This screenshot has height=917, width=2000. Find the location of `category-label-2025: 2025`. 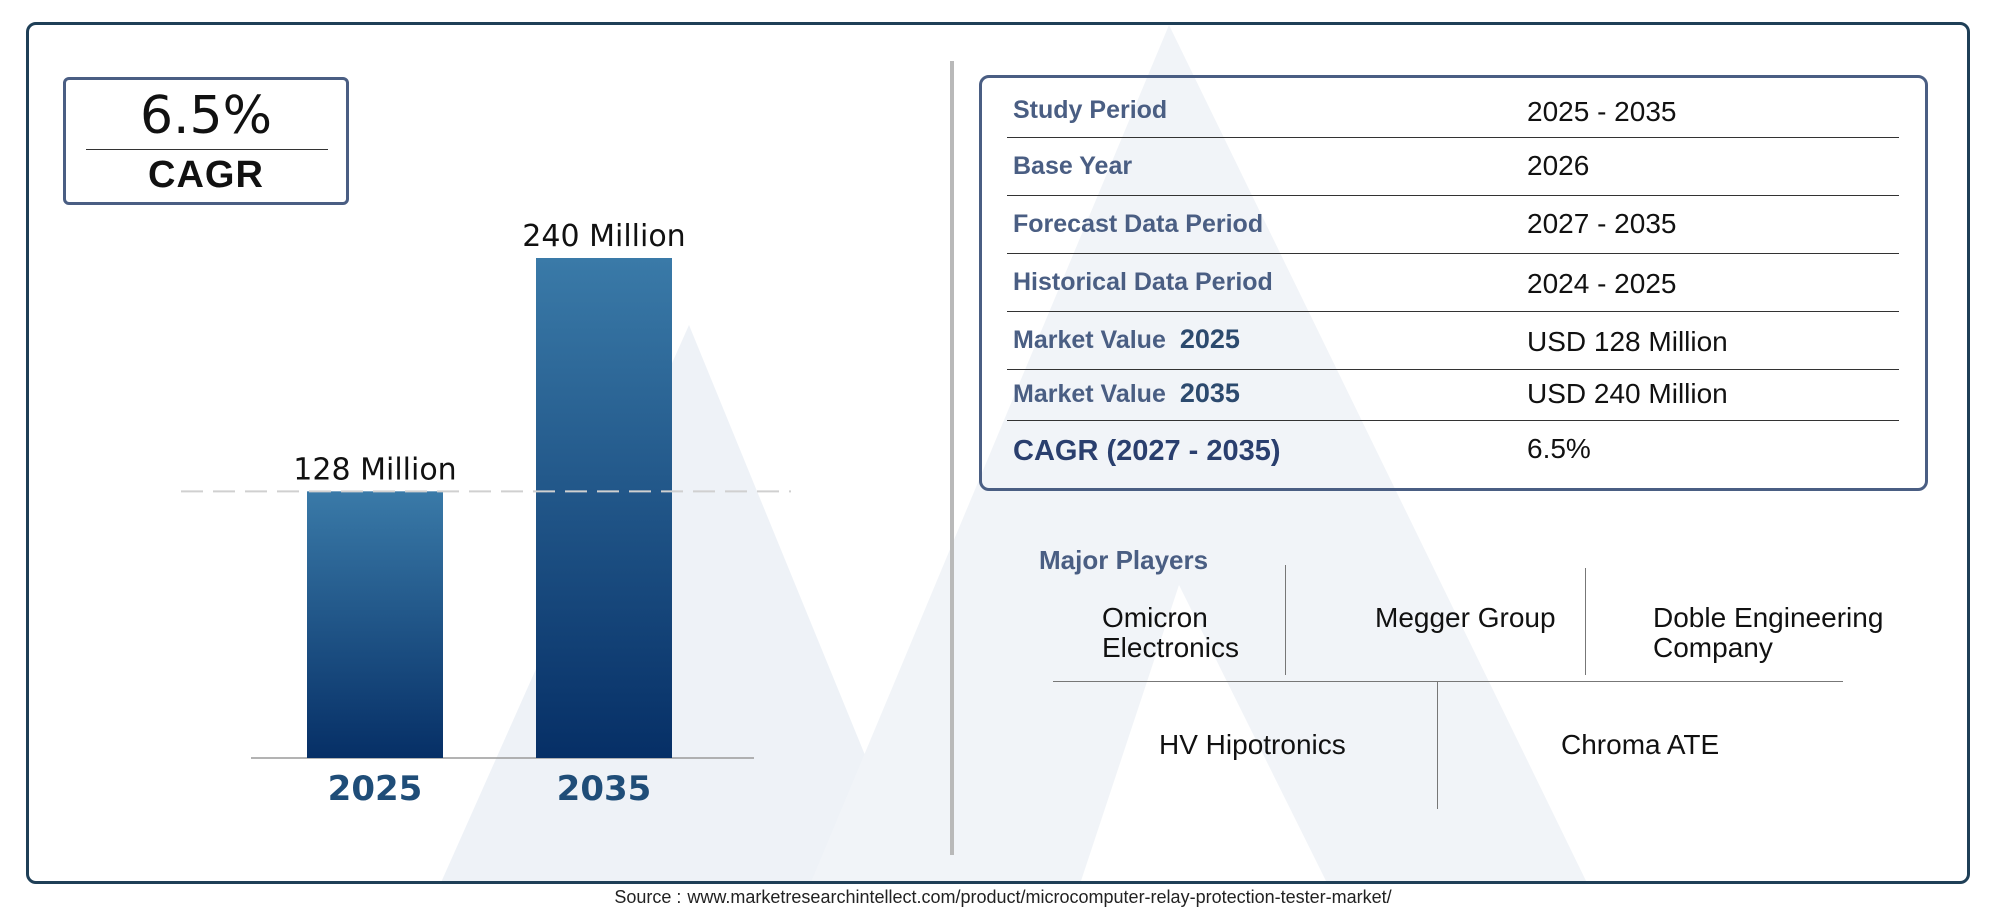

category-label-2025: 2025 is located at coordinates (375, 789).